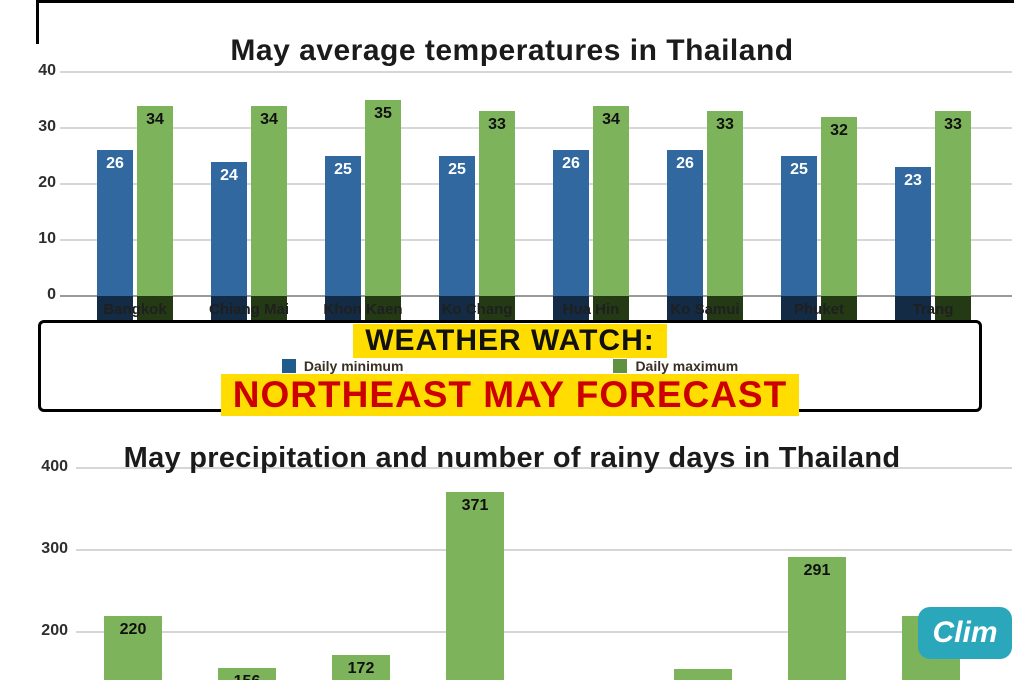  What do you see at coordinates (383, 113) in the screenshot?
I see `bar-value-label: 35` at bounding box center [383, 113].